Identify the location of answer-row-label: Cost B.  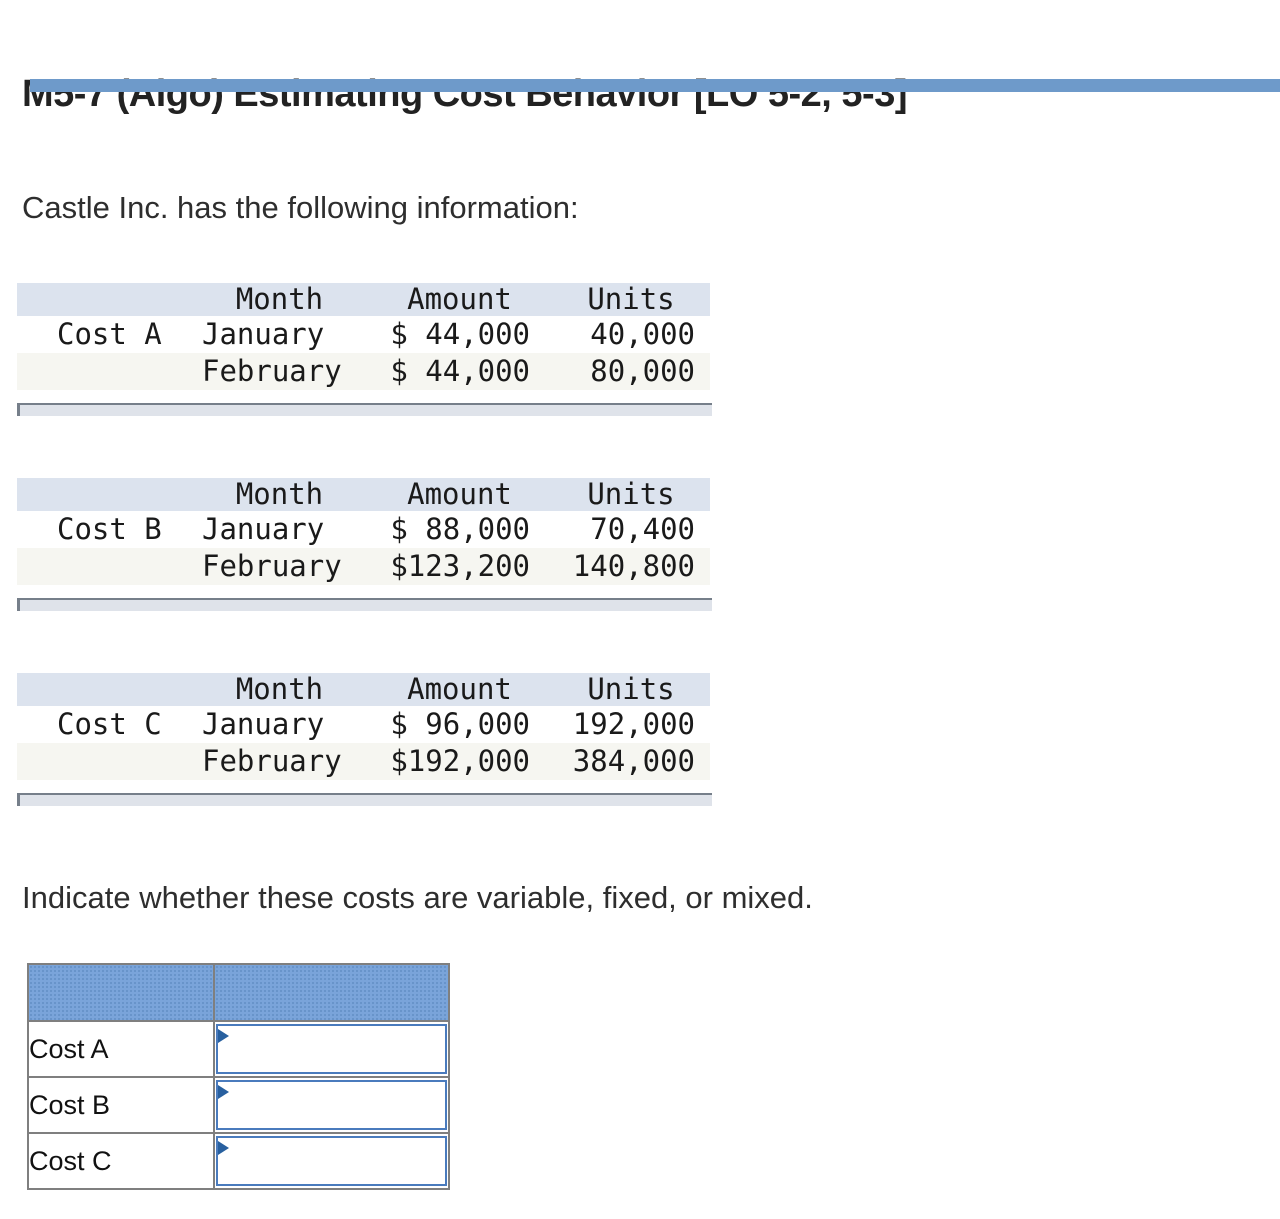
(121, 1105).